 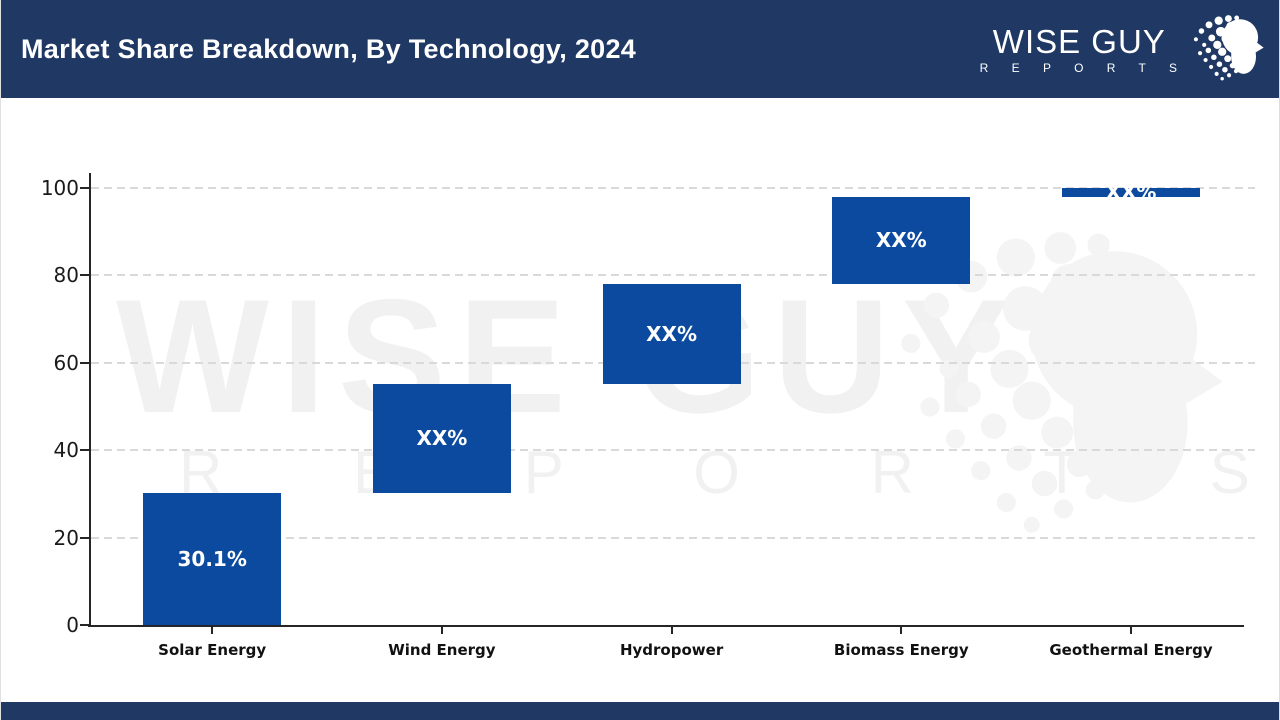 What do you see at coordinates (1131, 650) in the screenshot?
I see `x-axis-category-label: Geothermal Energy` at bounding box center [1131, 650].